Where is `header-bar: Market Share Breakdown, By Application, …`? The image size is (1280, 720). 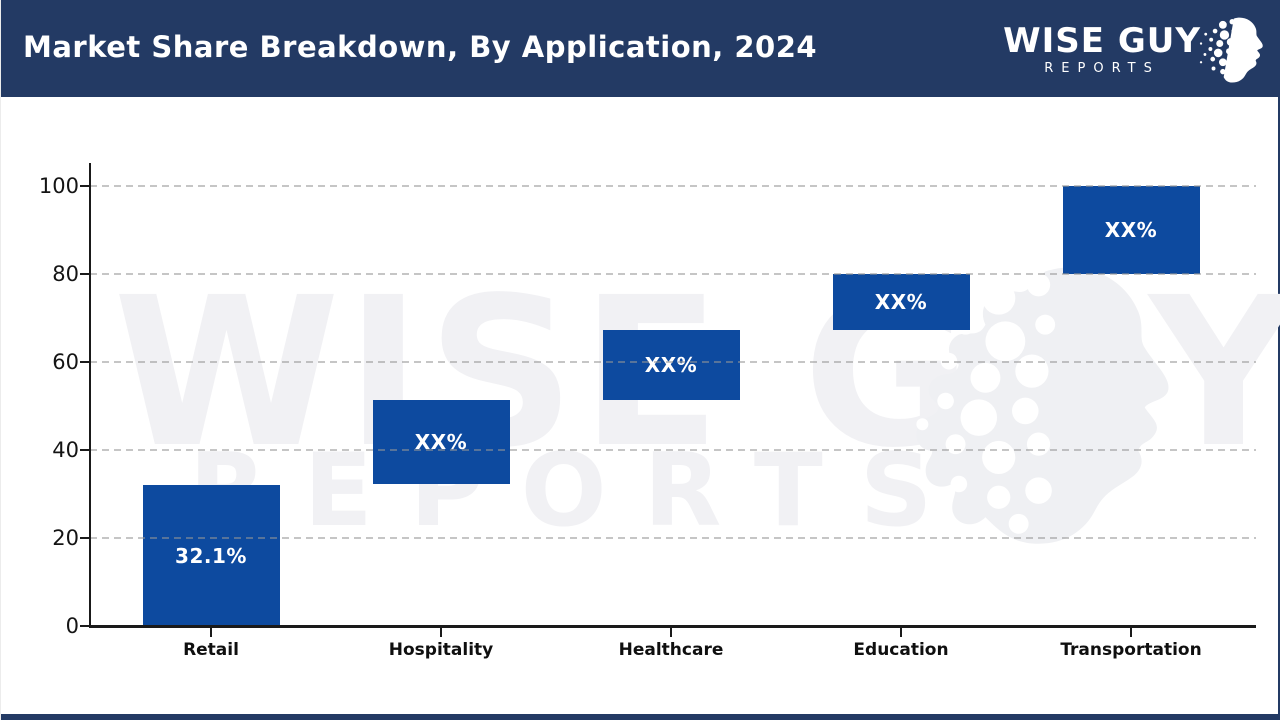 header-bar: Market Share Breakdown, By Application, … is located at coordinates (640, 48).